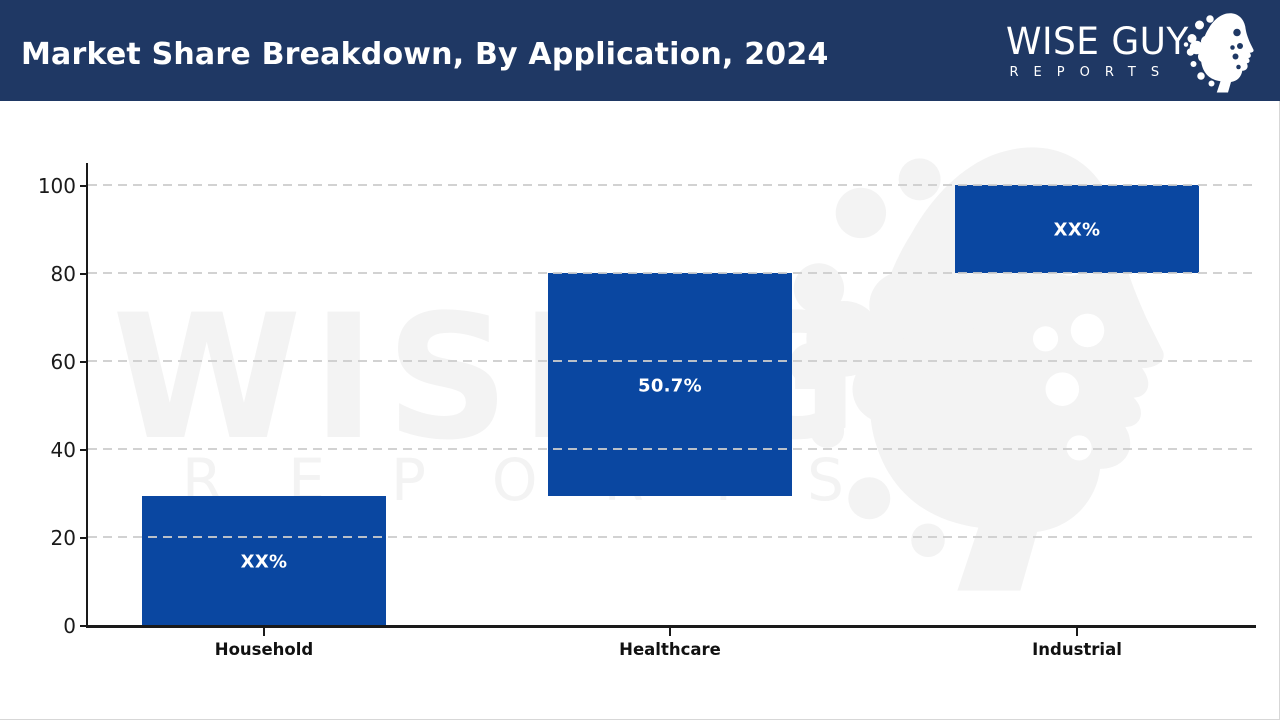 The width and height of the screenshot is (1280, 720). I want to click on bar-healthcare, so click(670, 385).